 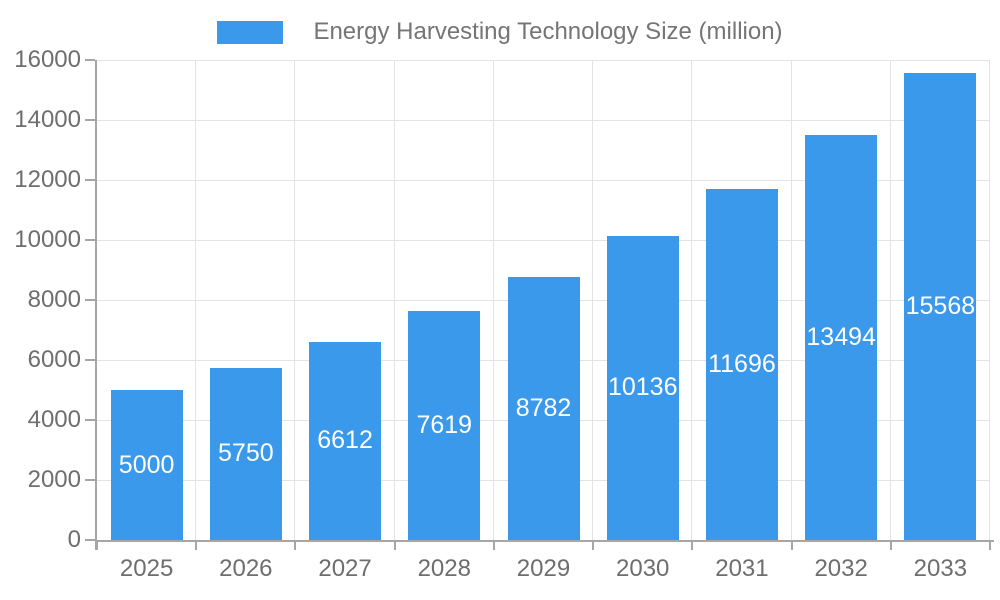 What do you see at coordinates (543, 568) in the screenshot?
I see `x-tick-label-2029: 2029` at bounding box center [543, 568].